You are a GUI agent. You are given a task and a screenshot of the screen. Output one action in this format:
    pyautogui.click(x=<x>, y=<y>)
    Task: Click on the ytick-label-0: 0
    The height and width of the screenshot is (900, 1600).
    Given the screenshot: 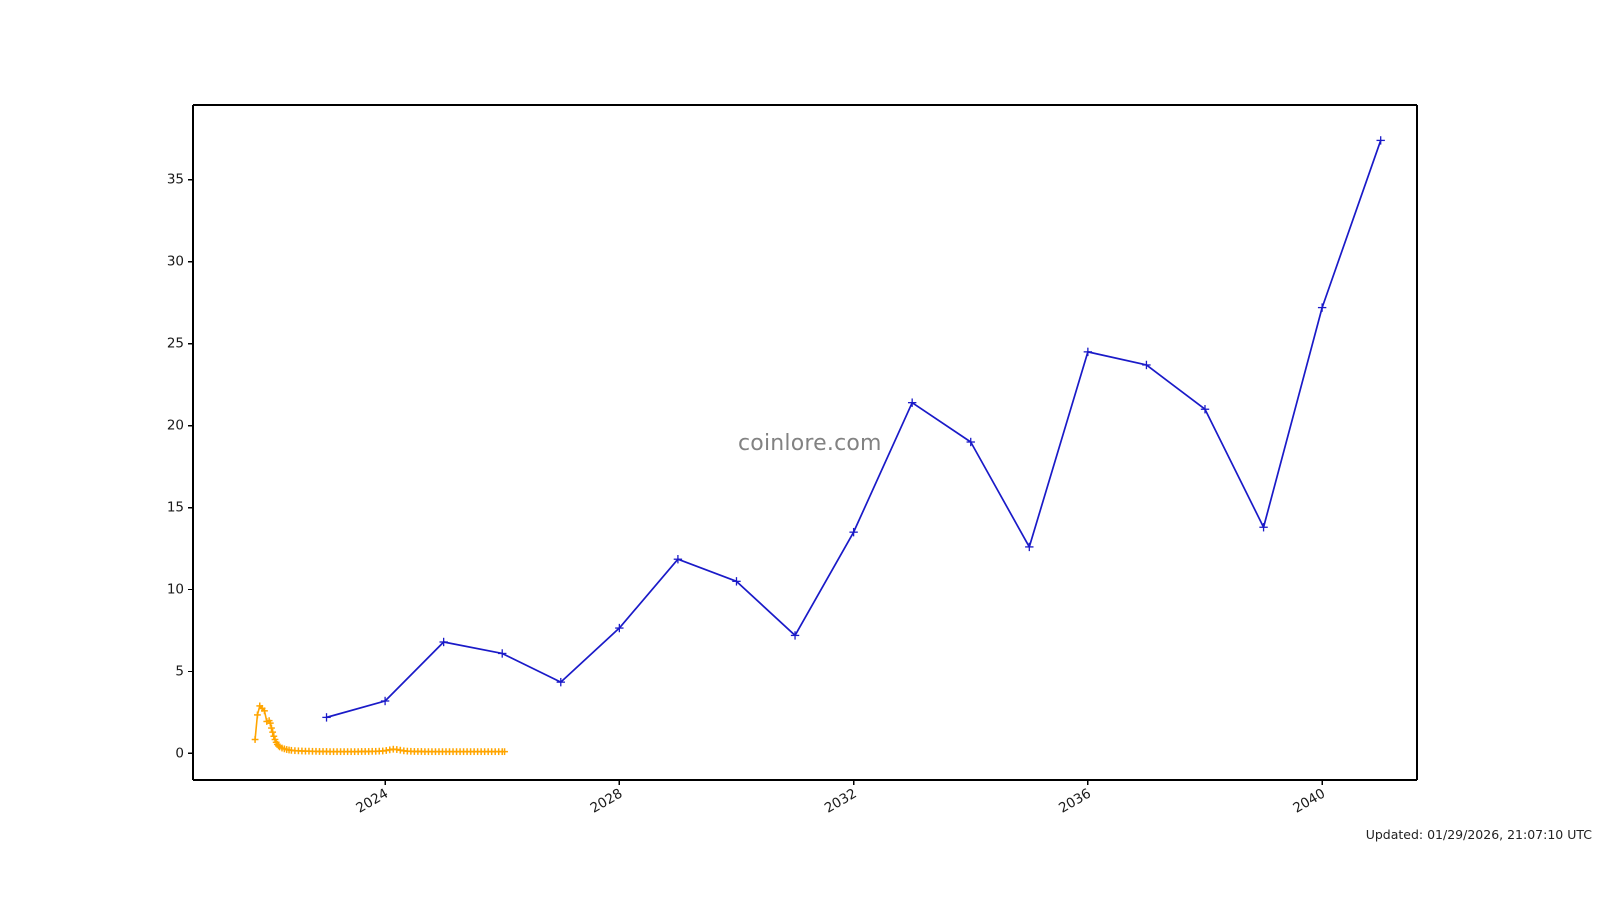 What is the action you would take?
    pyautogui.click(x=179, y=753)
    